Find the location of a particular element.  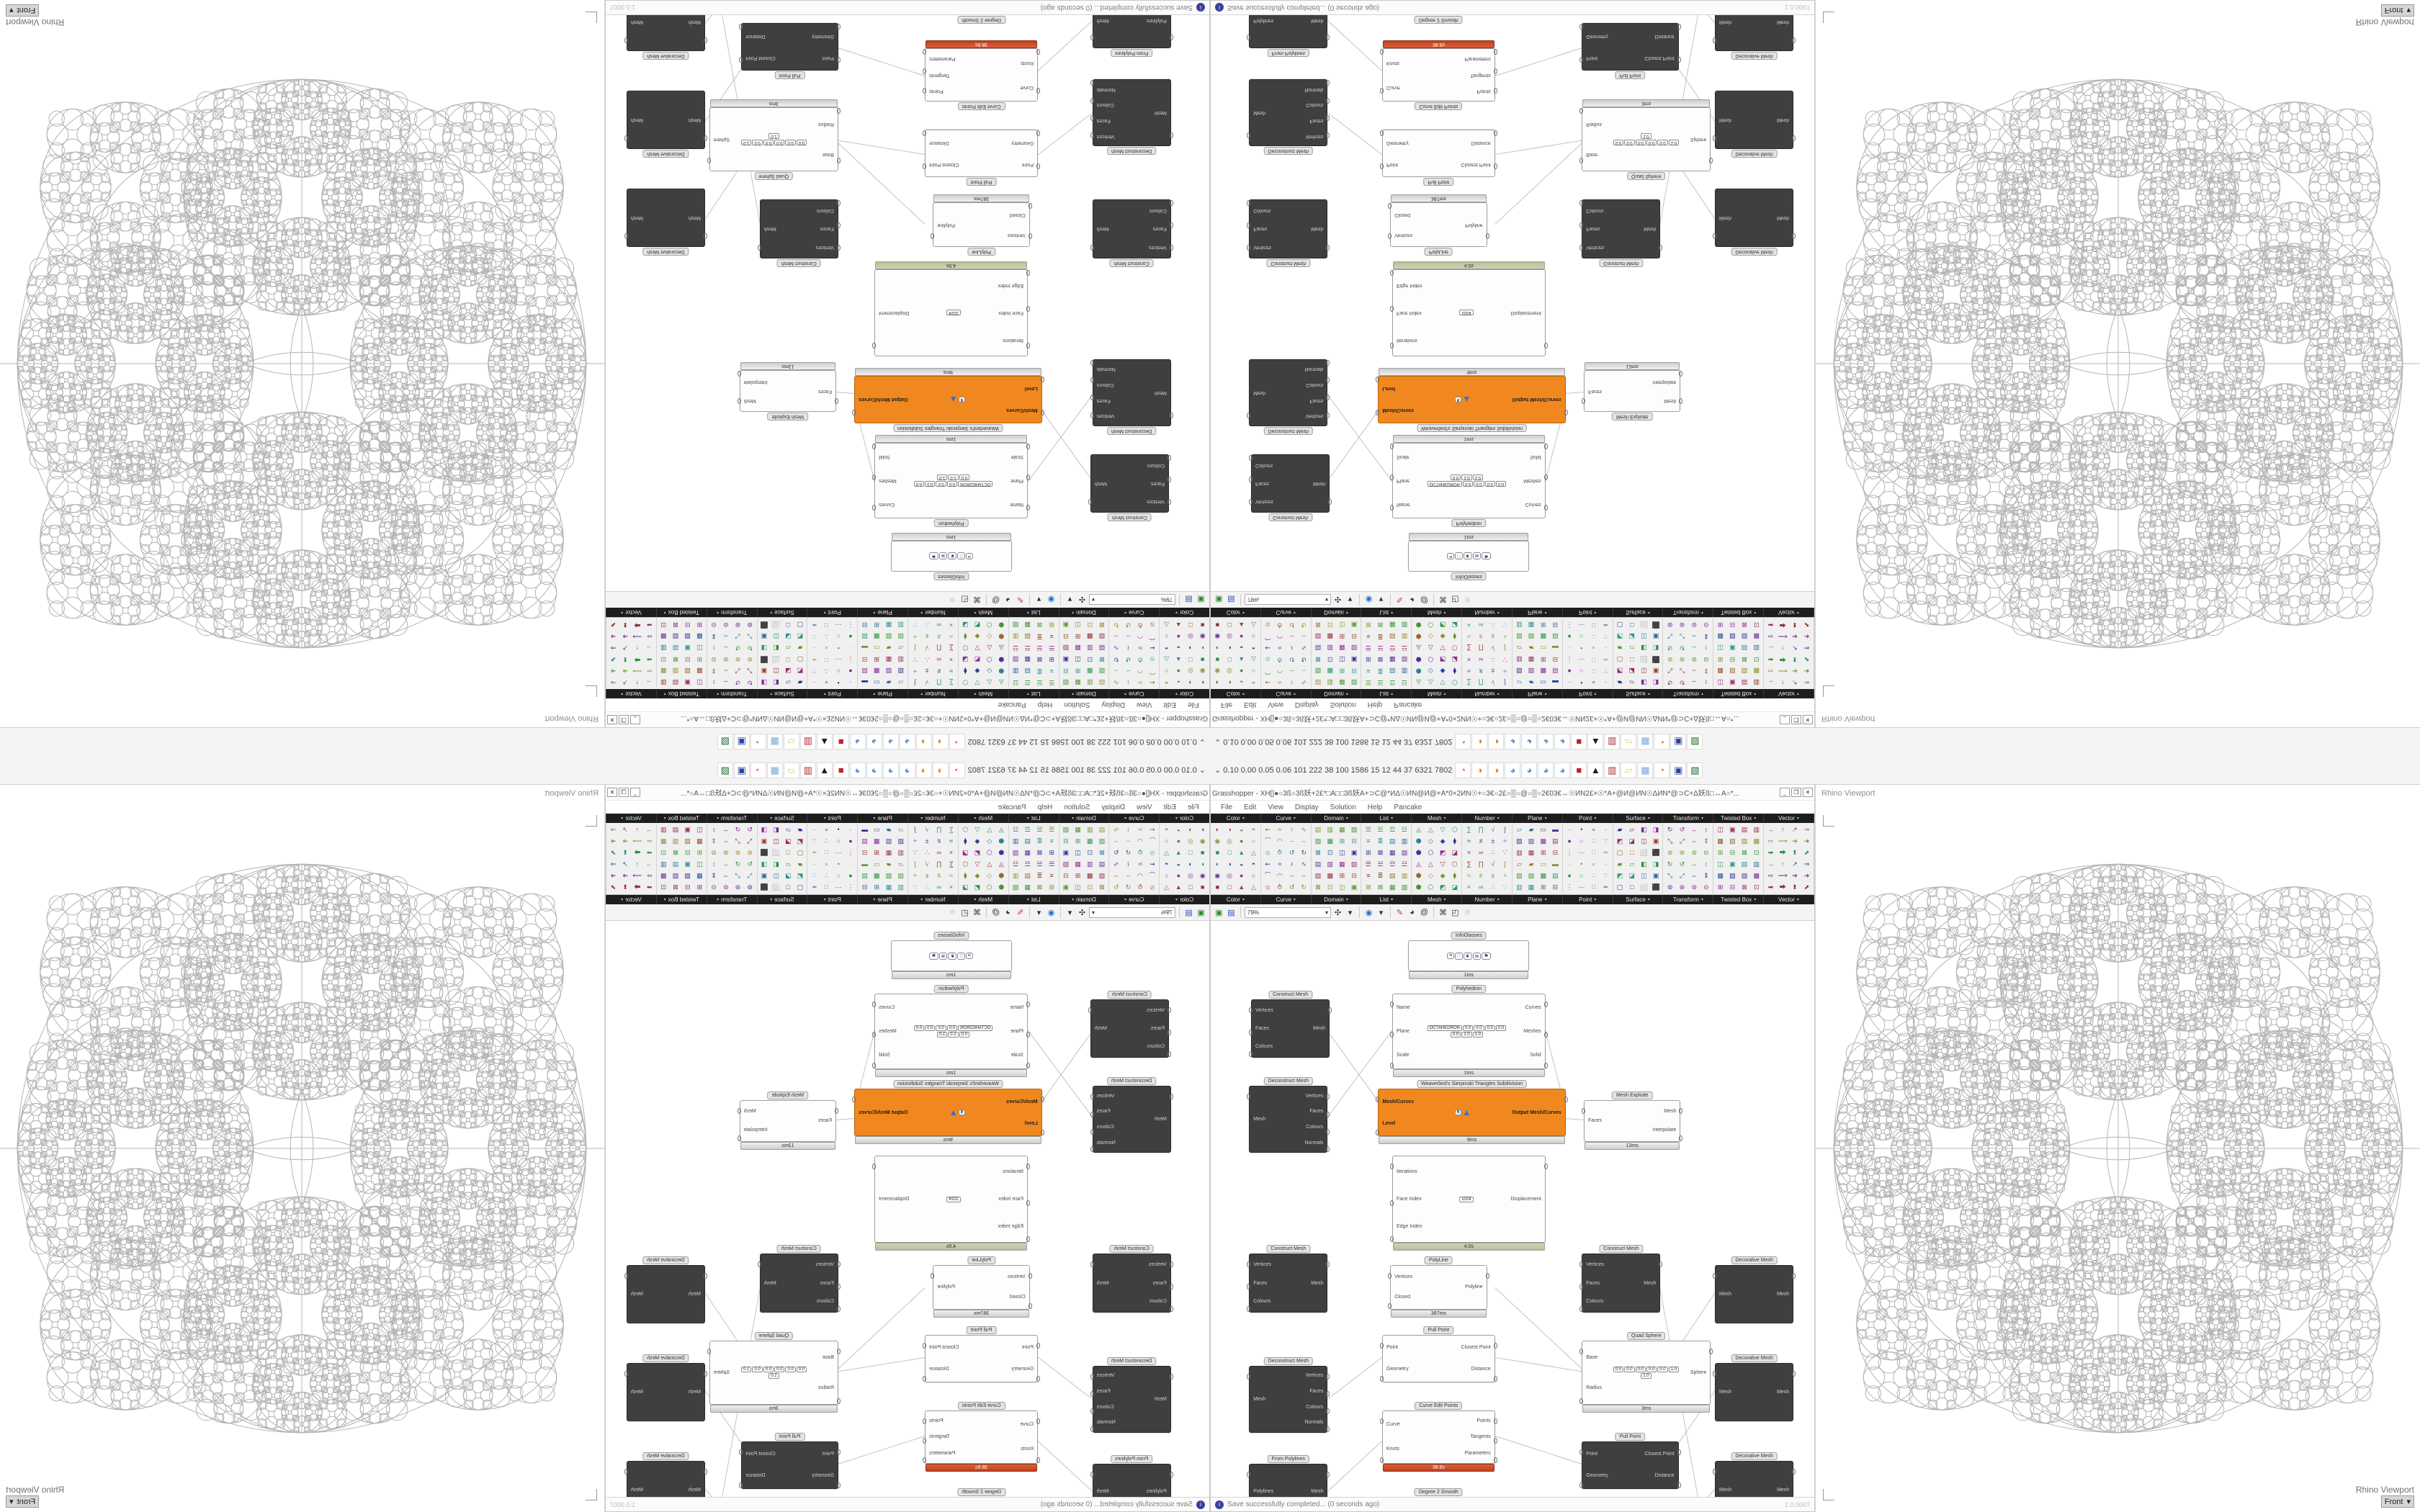

output-port-label: Polyline is located at coordinates (946, 225).